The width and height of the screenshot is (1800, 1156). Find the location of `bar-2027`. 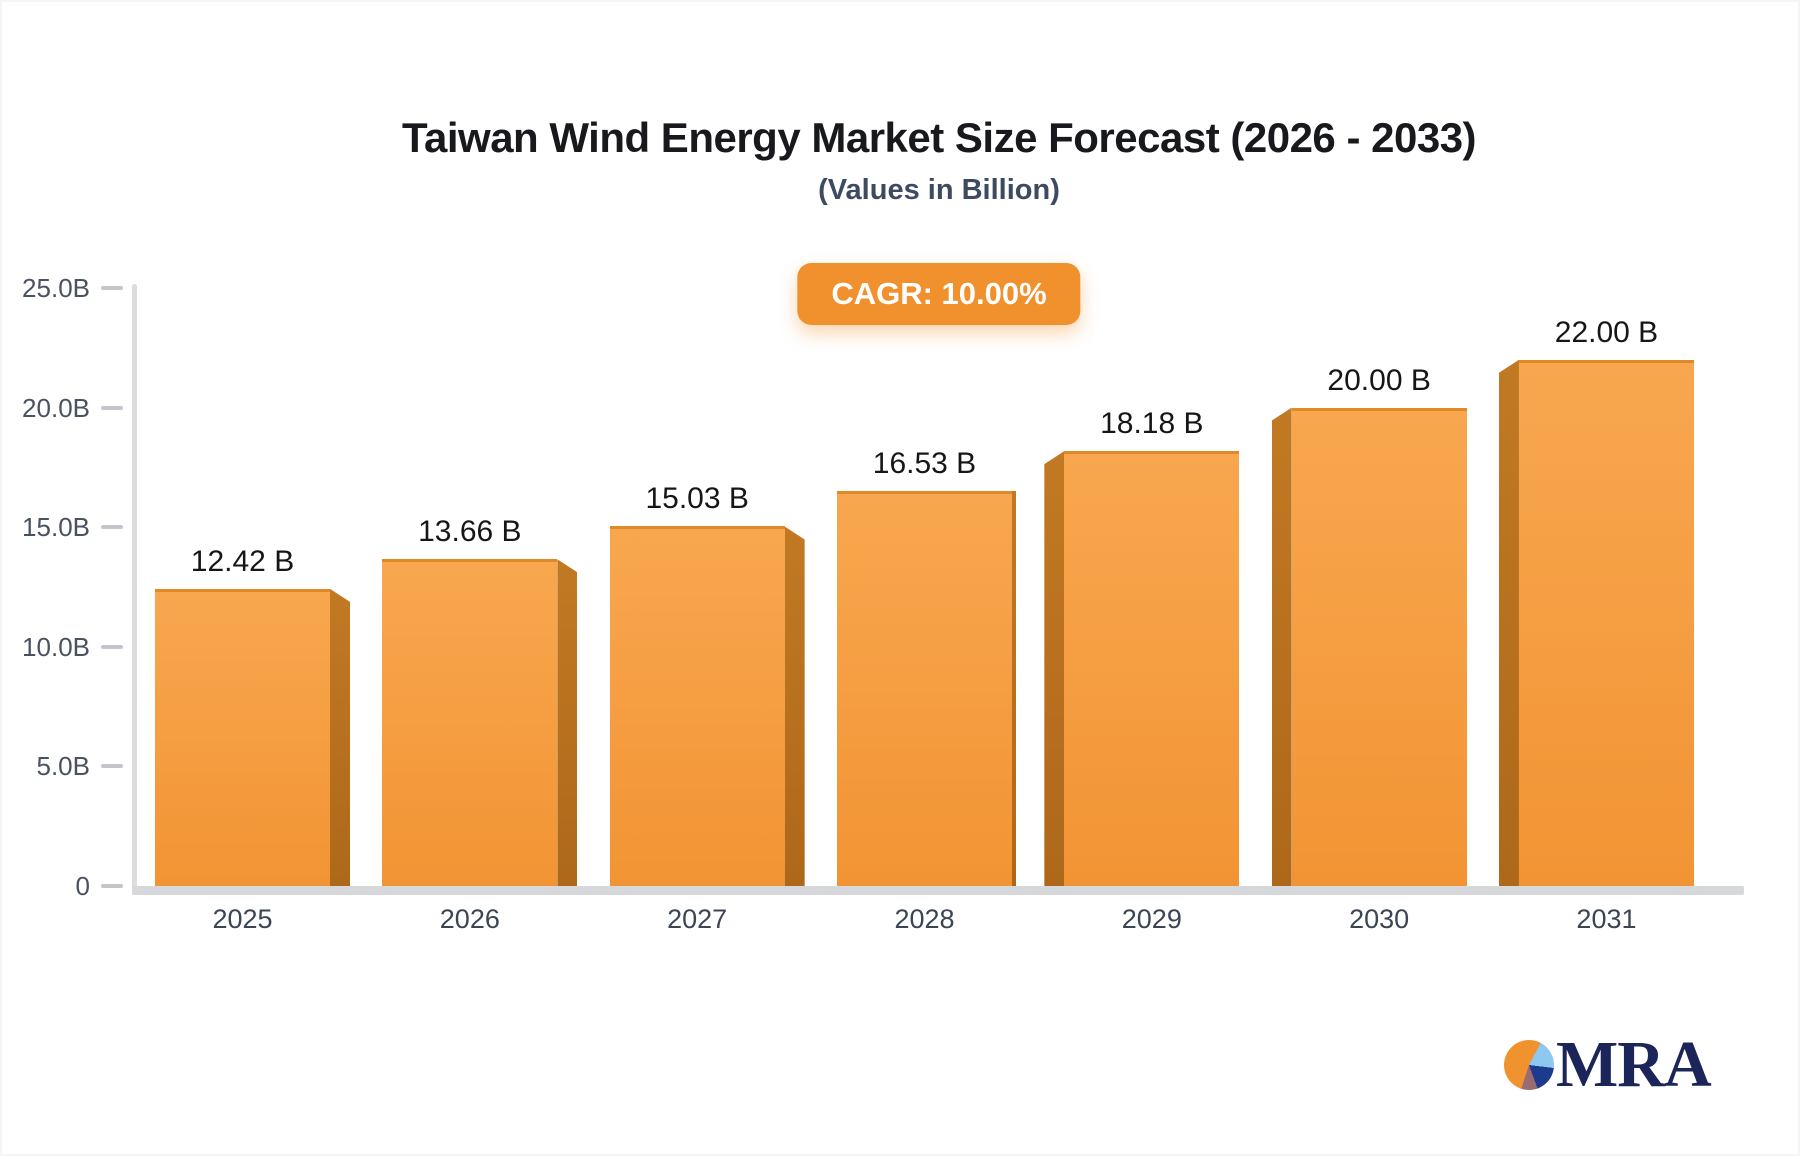

bar-2027 is located at coordinates (697, 706).